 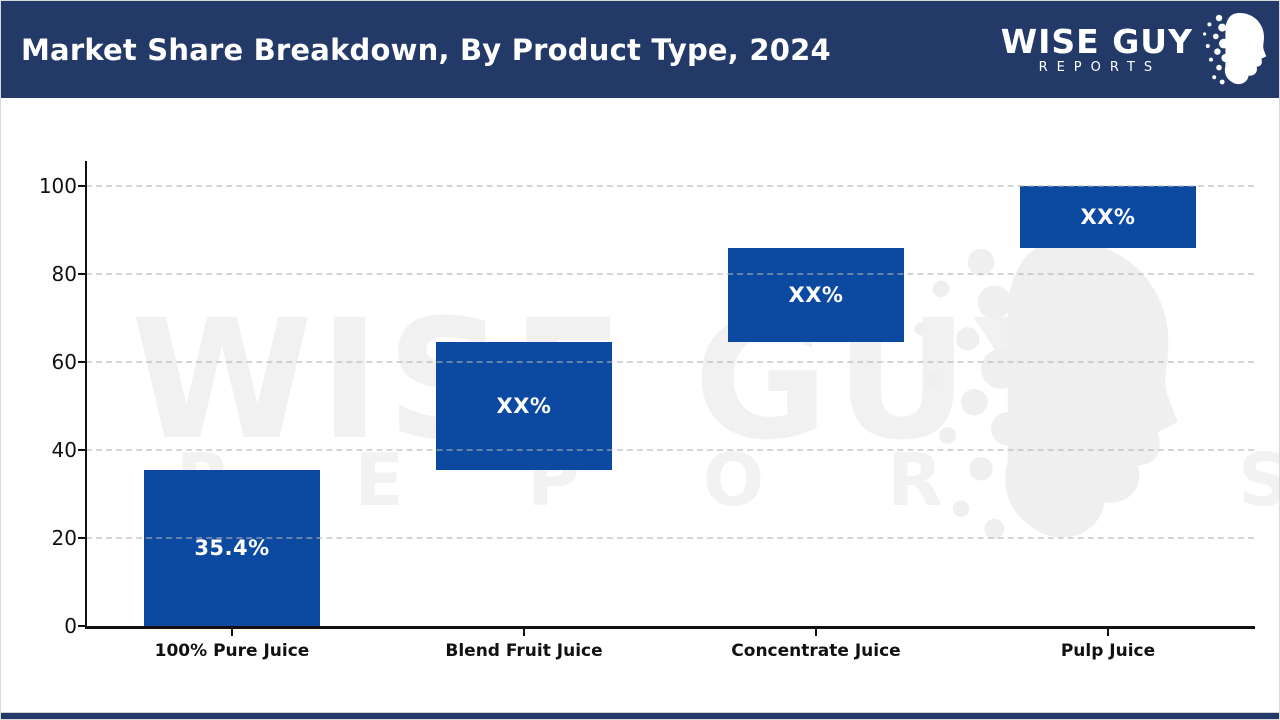 What do you see at coordinates (70, 626) in the screenshot?
I see `y-tick-label: 0` at bounding box center [70, 626].